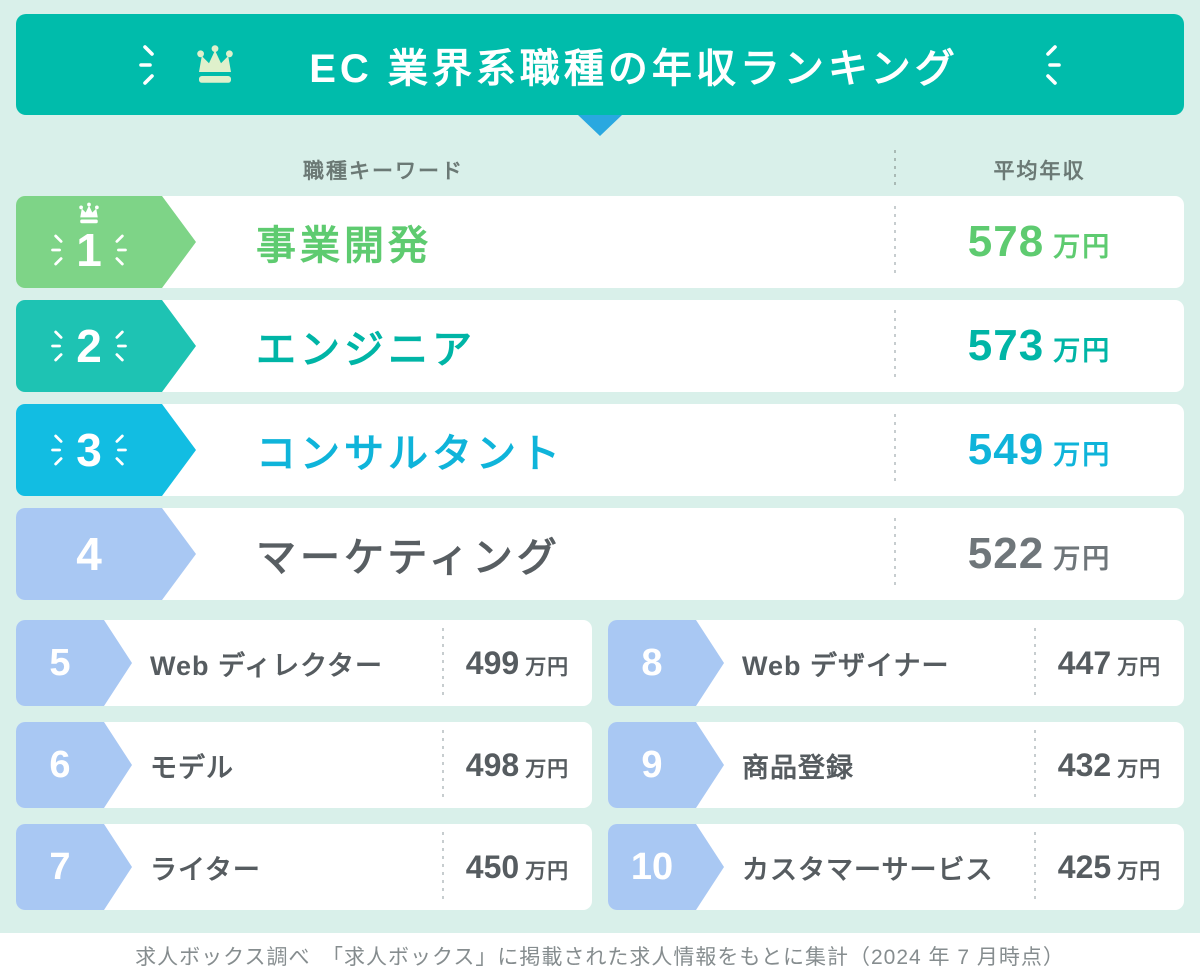  I want to click on salary-cell: 498 万円, so click(517, 765).